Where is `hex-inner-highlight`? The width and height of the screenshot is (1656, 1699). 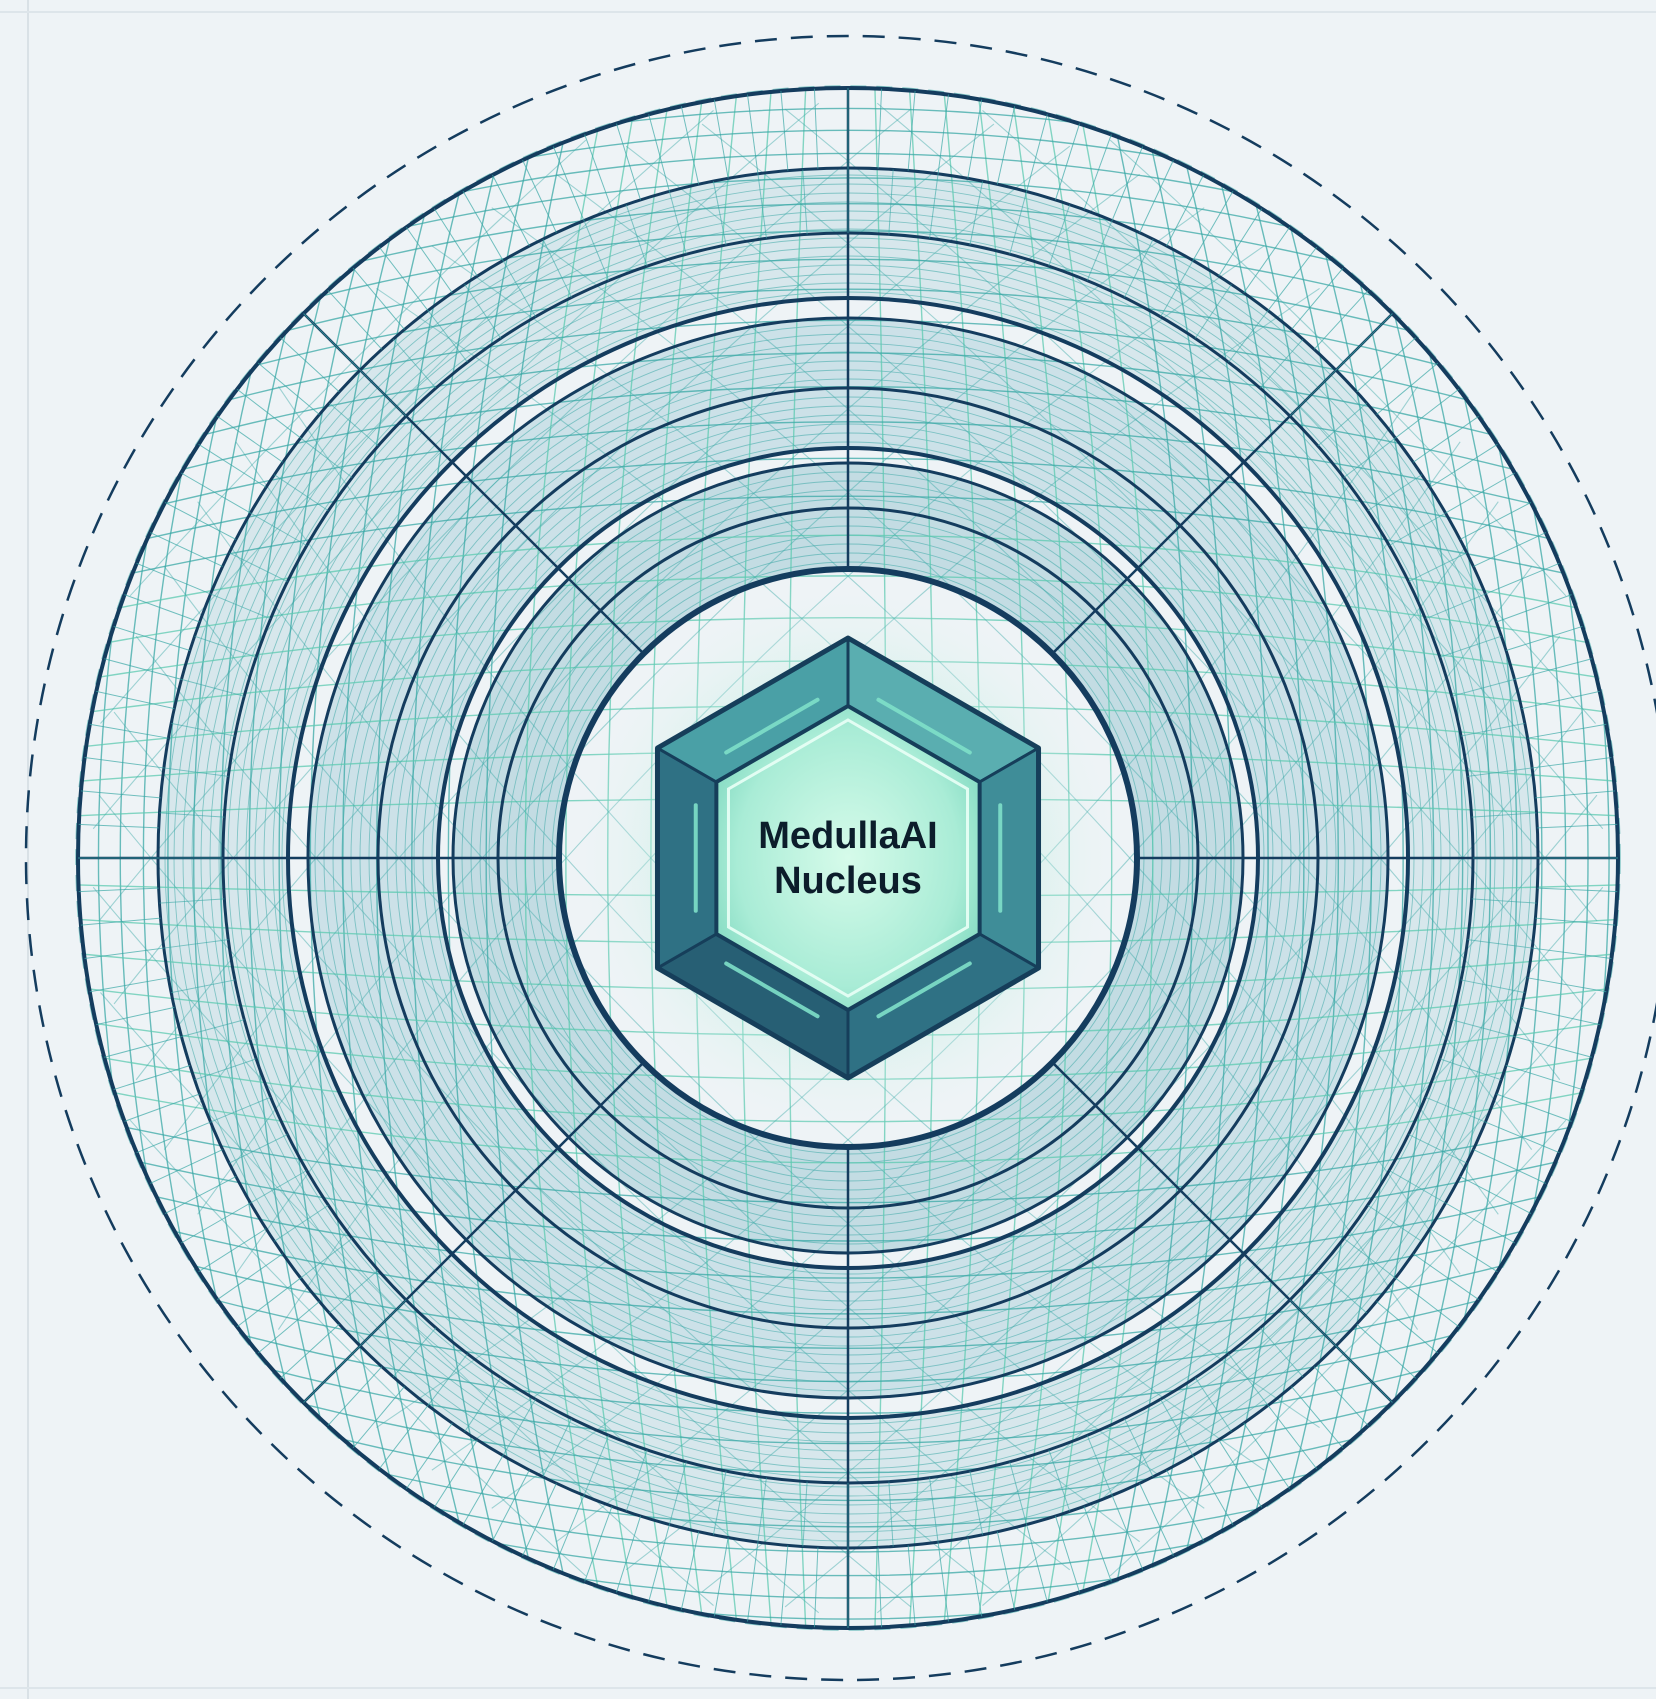
hex-inner-highlight is located at coordinates (848, 858).